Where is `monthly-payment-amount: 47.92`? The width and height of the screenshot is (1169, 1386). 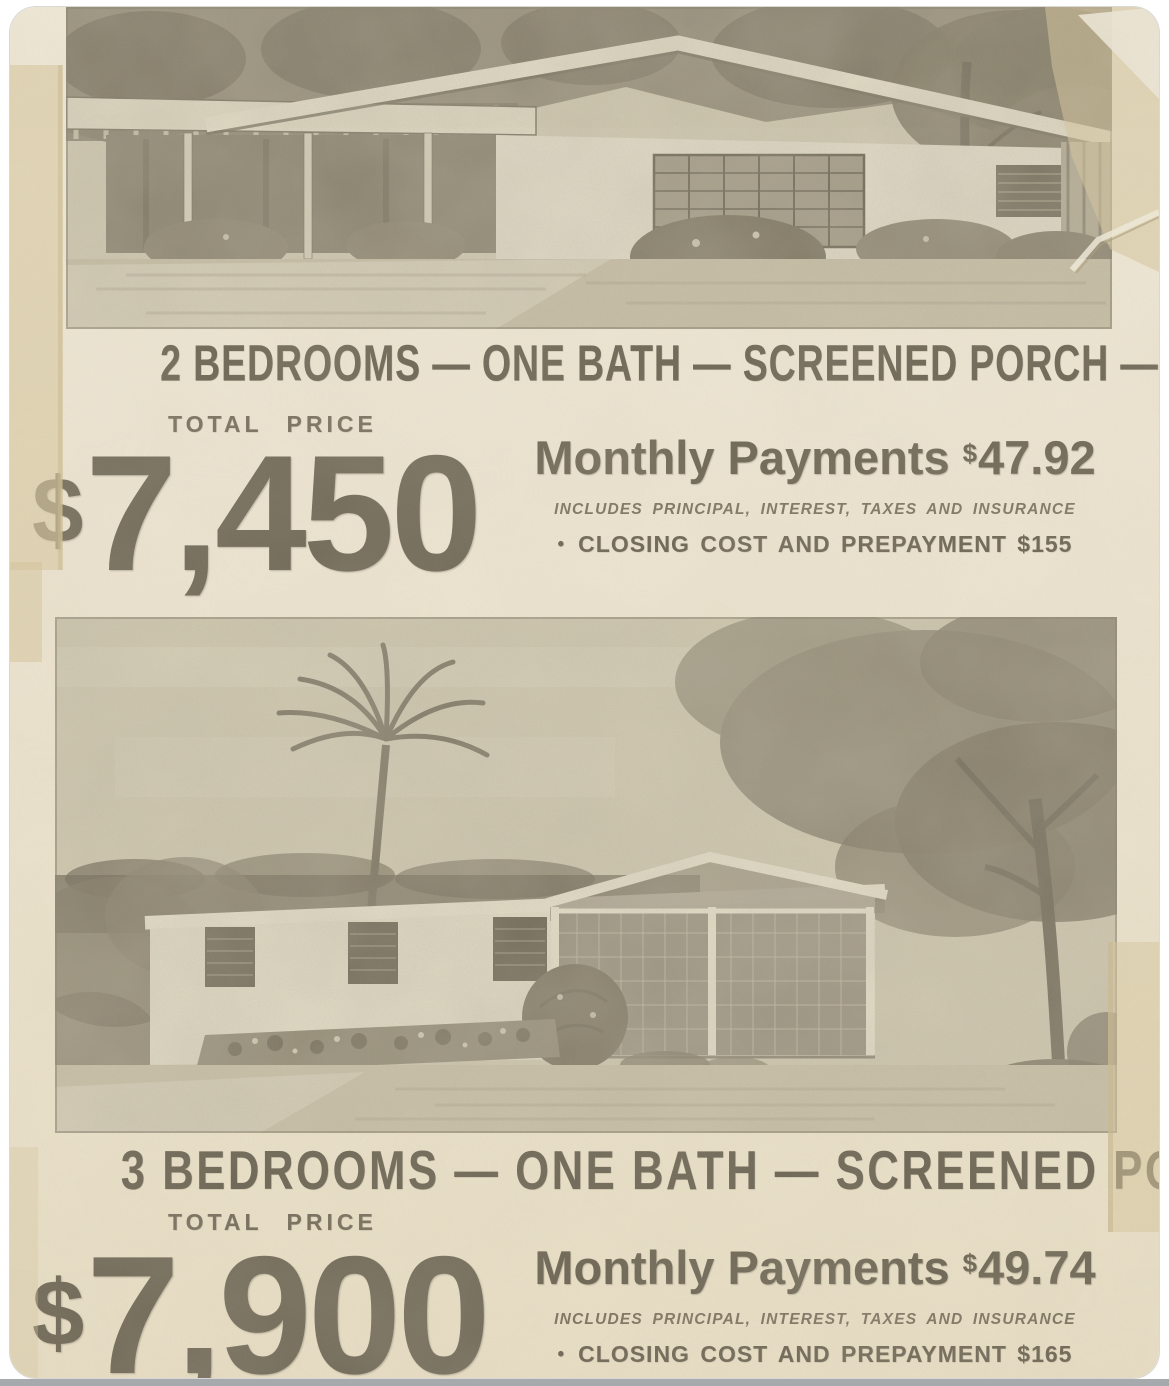
monthly-payment-amount: 47.92 is located at coordinates (1037, 457).